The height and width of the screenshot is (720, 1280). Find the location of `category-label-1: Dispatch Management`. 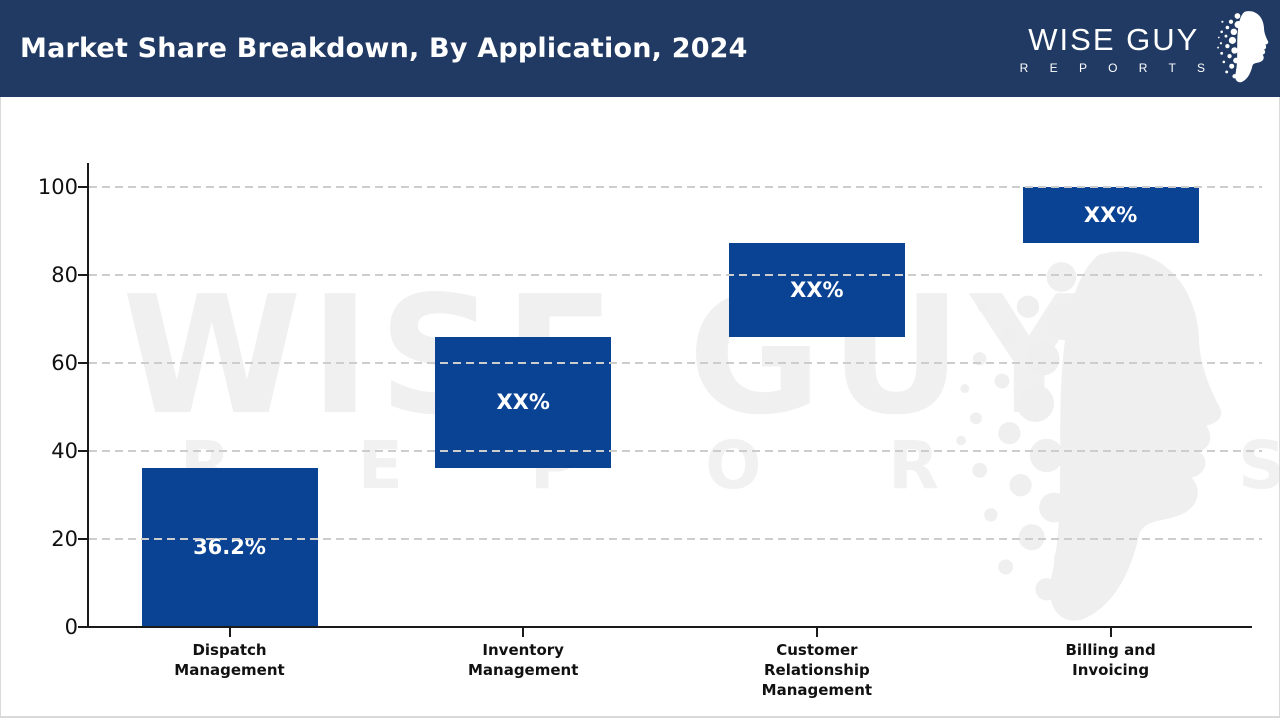

category-label-1: Dispatch Management is located at coordinates (229, 660).